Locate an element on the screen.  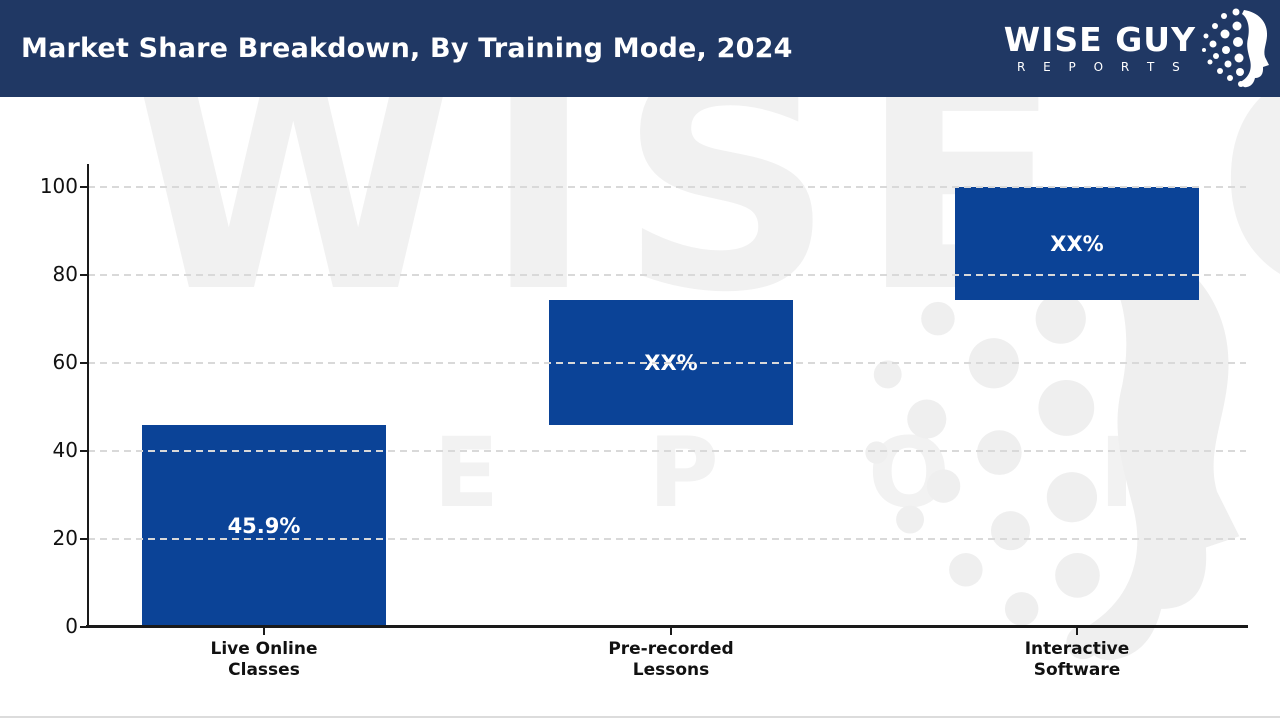
y-axis-tick-label: 0 is located at coordinates (71, 626).